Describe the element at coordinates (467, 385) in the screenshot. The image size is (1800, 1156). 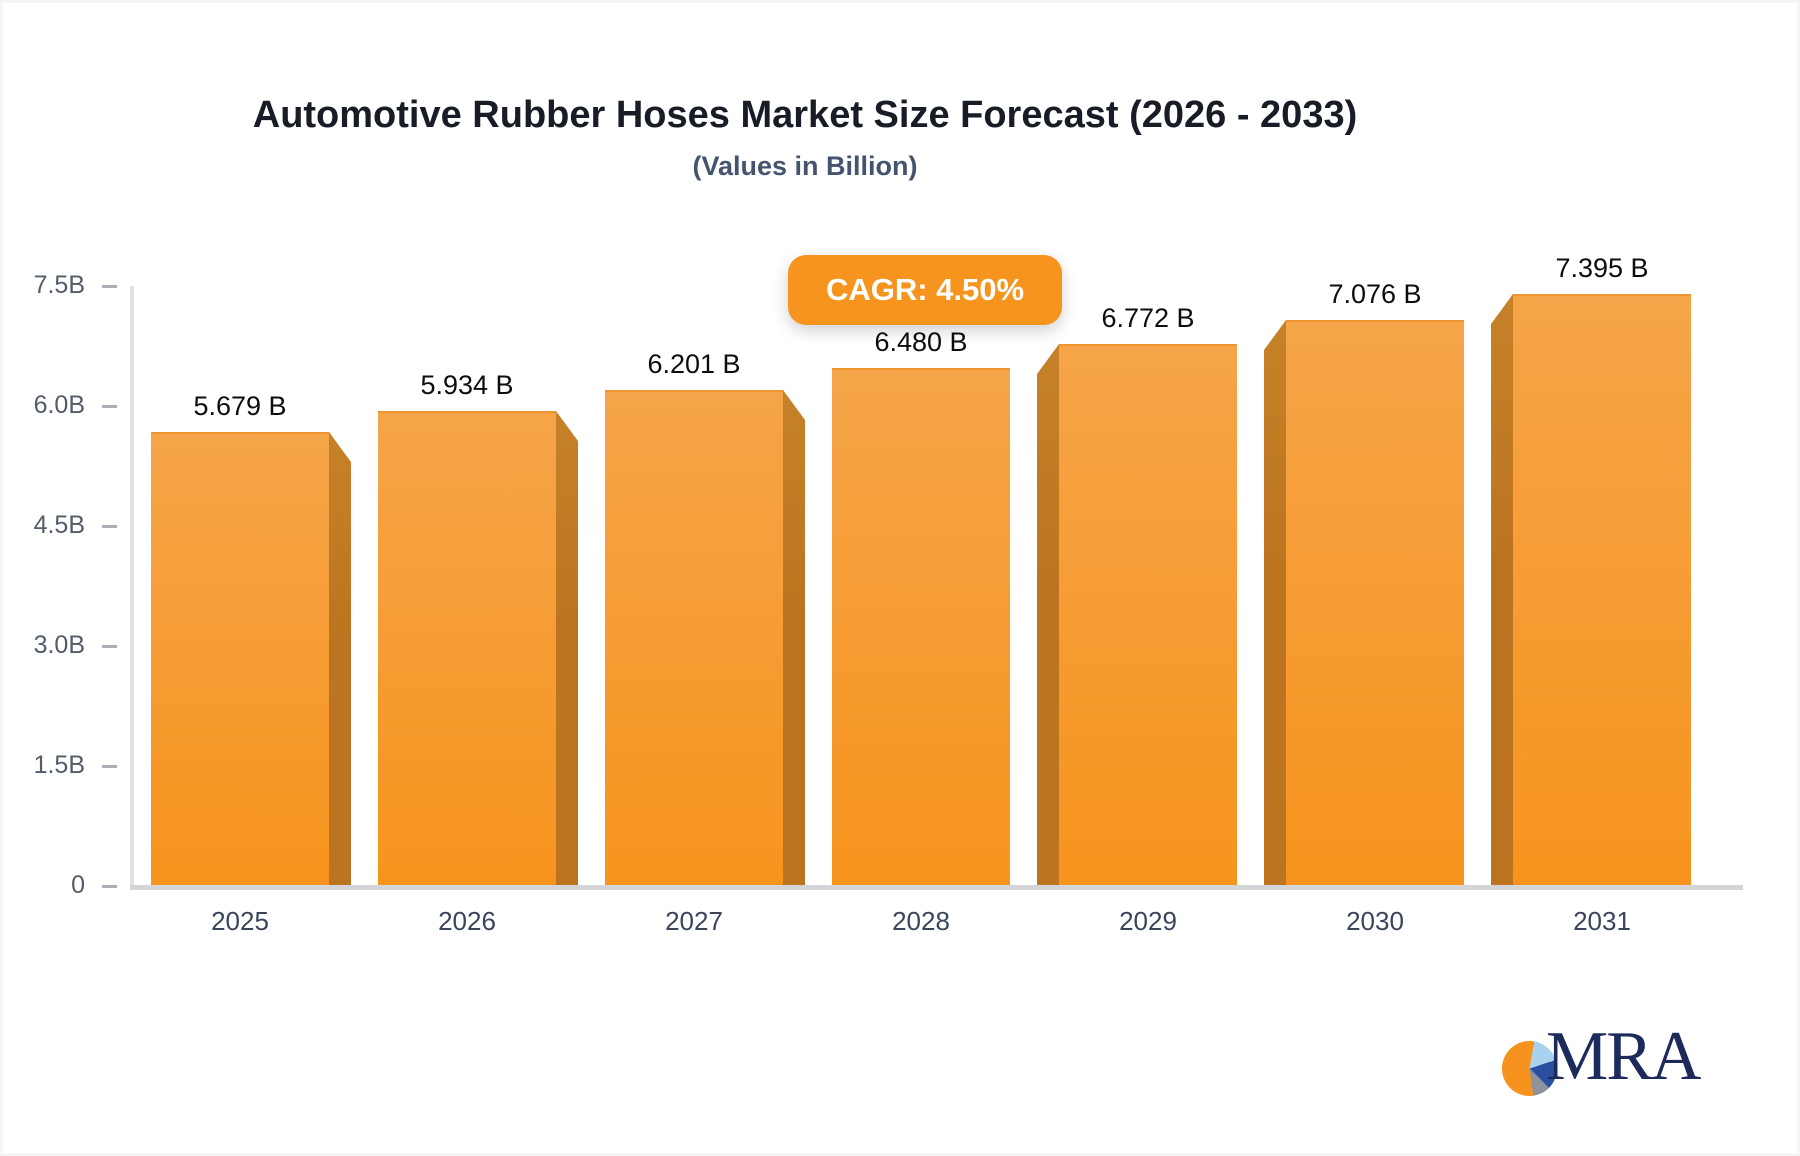
I see `bar-value-label: 5.934 B` at that location.